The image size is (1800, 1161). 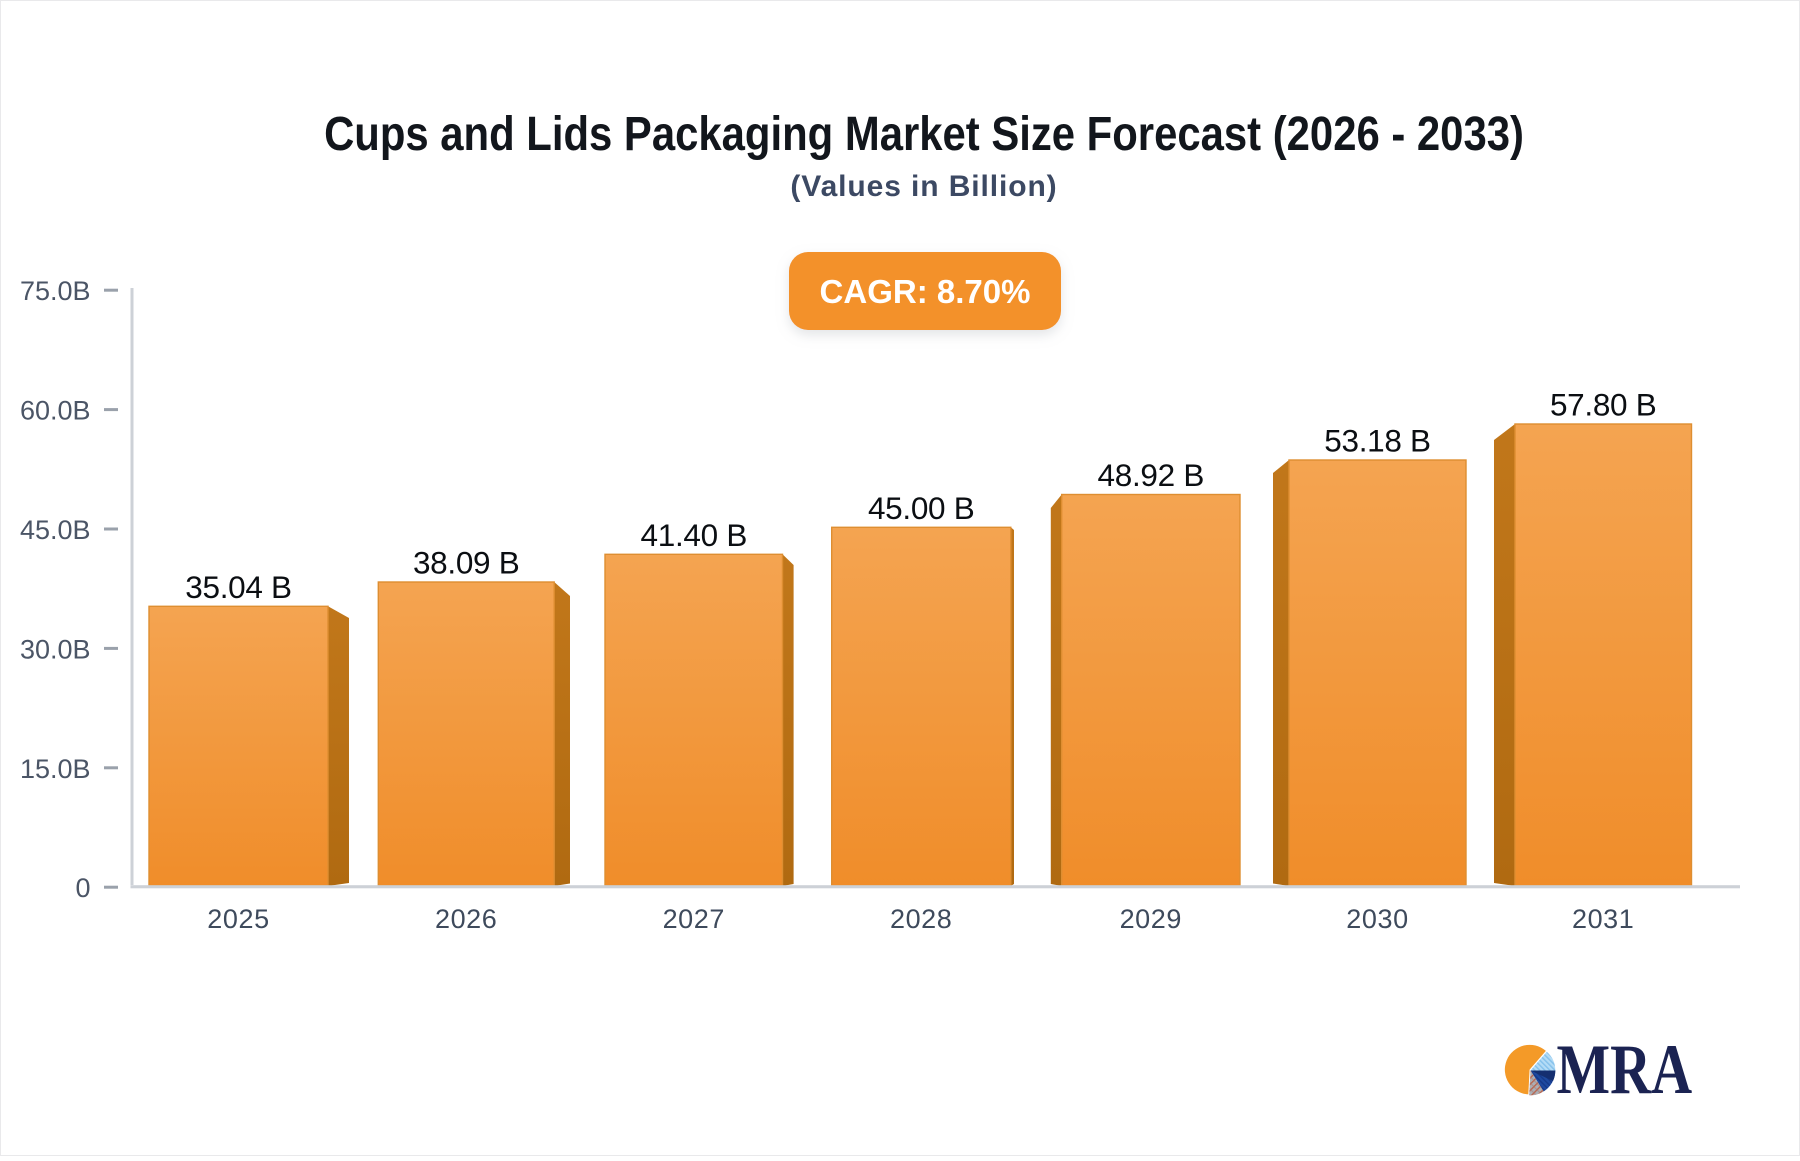 What do you see at coordinates (1603, 919) in the screenshot?
I see `svg-text: 2031` at bounding box center [1603, 919].